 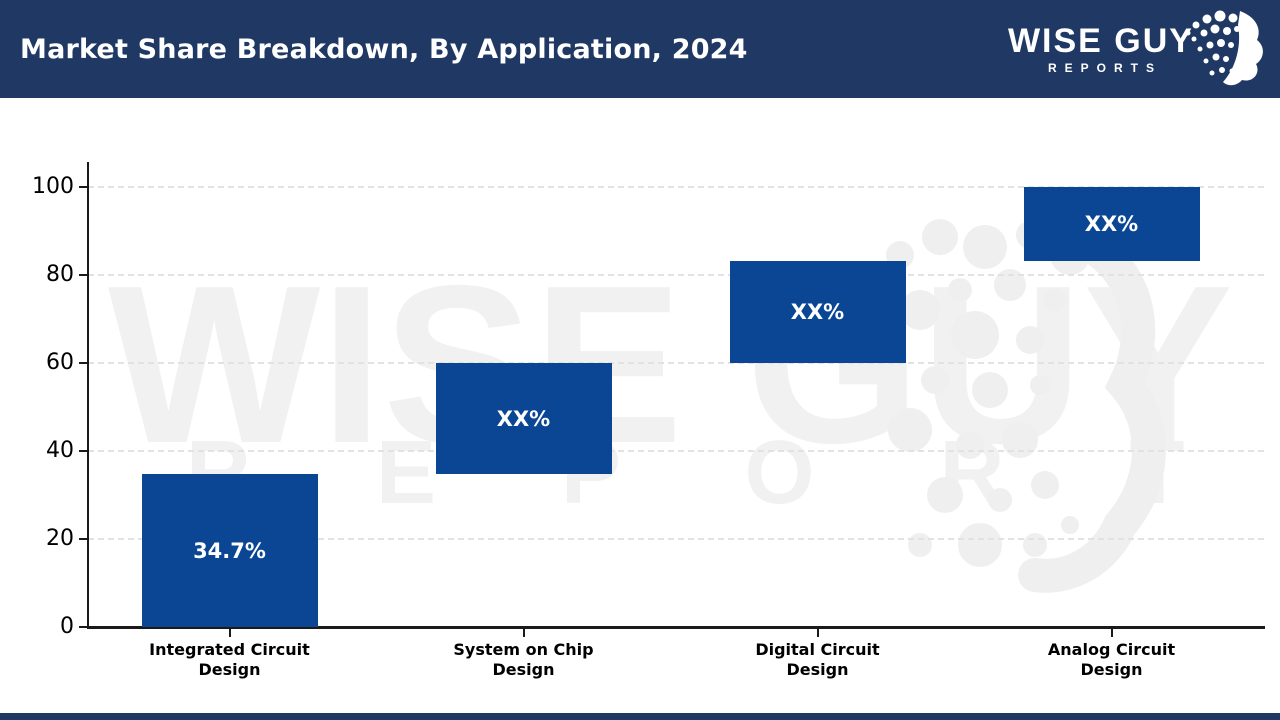 I want to click on category-label-0: Integrated Circuit Design, so click(x=229, y=659).